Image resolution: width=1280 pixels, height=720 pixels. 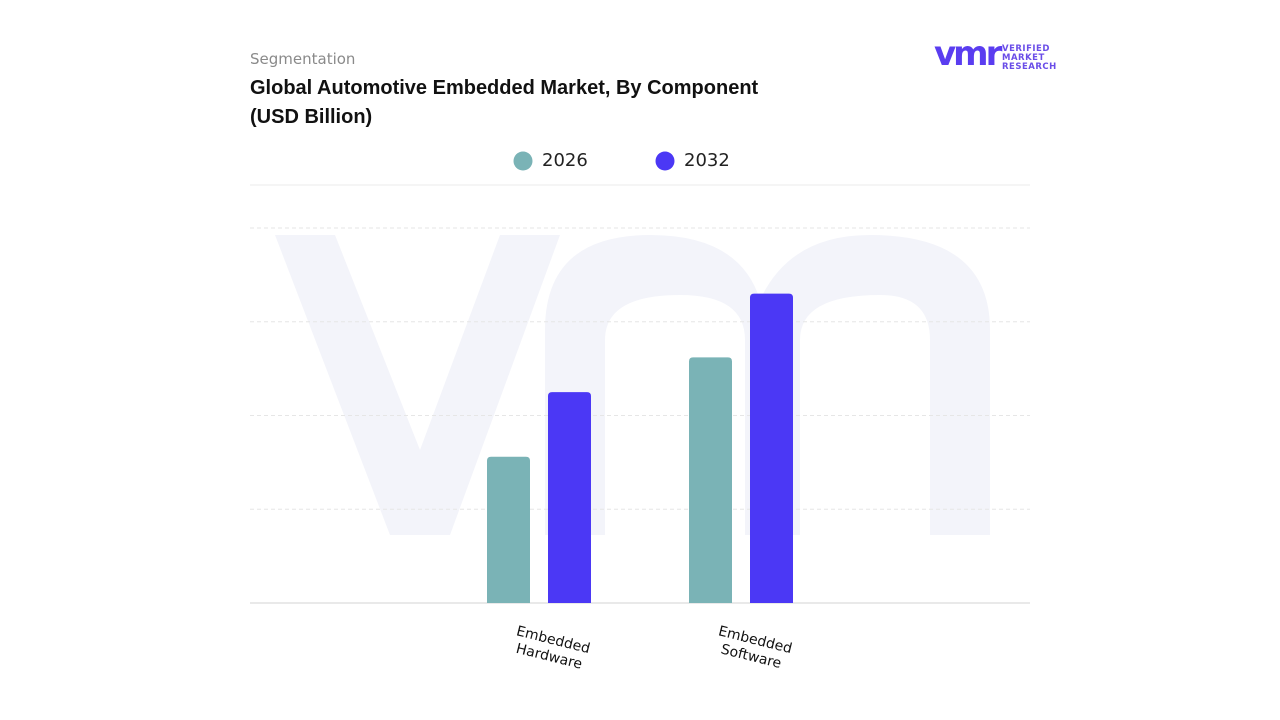 I want to click on logo-text: VERIFIED MARKET RESEARCH, so click(x=1029, y=58).